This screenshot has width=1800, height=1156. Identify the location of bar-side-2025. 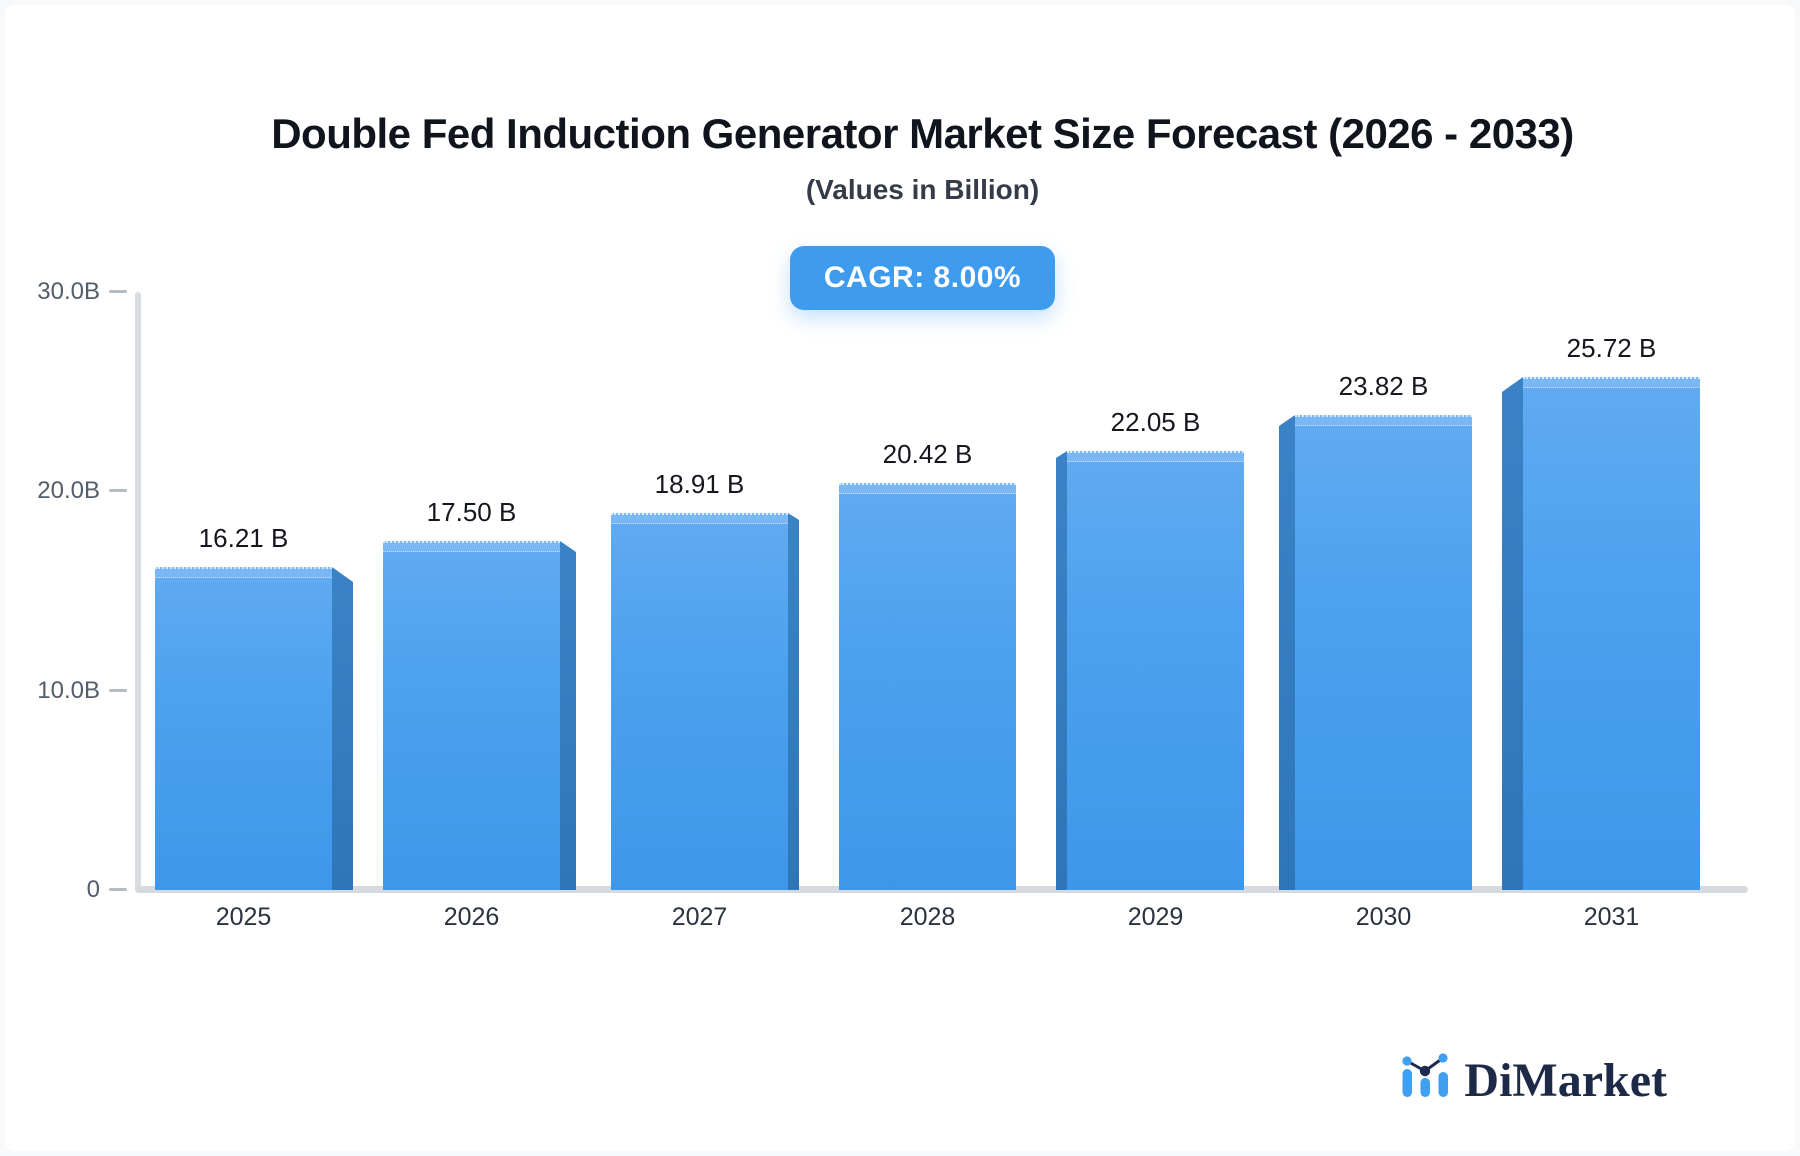
(342, 728).